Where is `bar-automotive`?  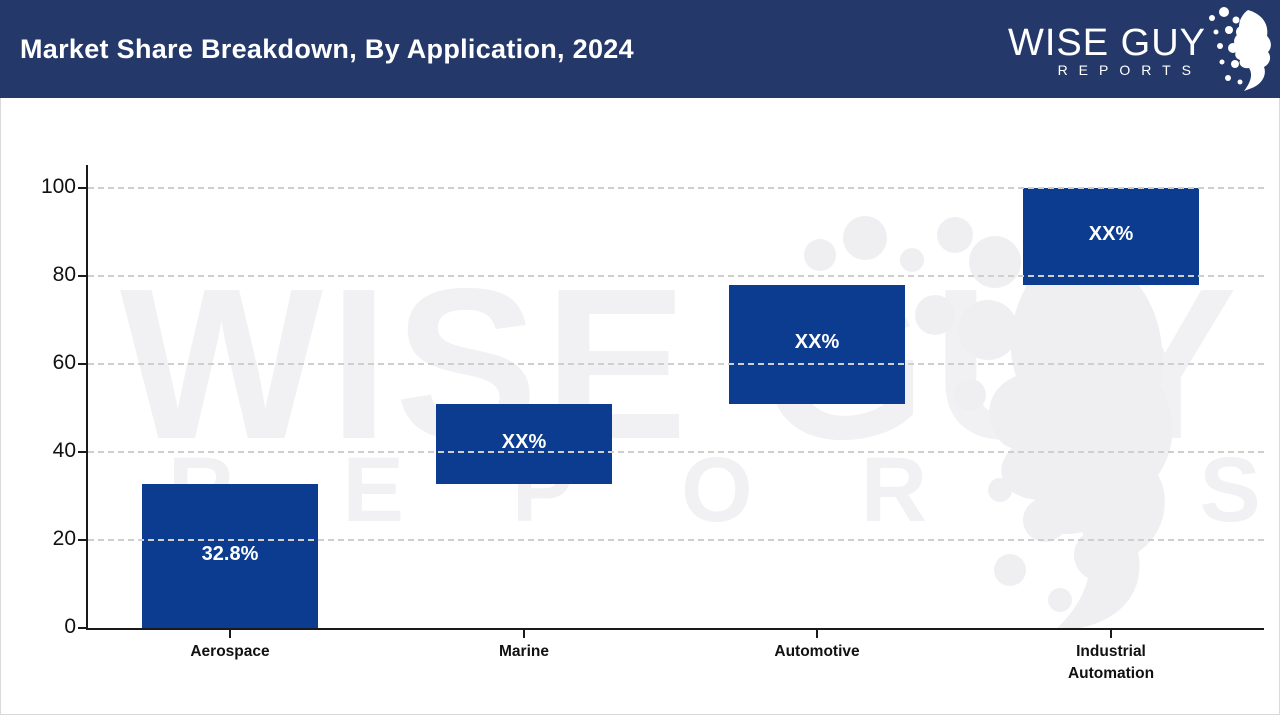
bar-automotive is located at coordinates (817, 344).